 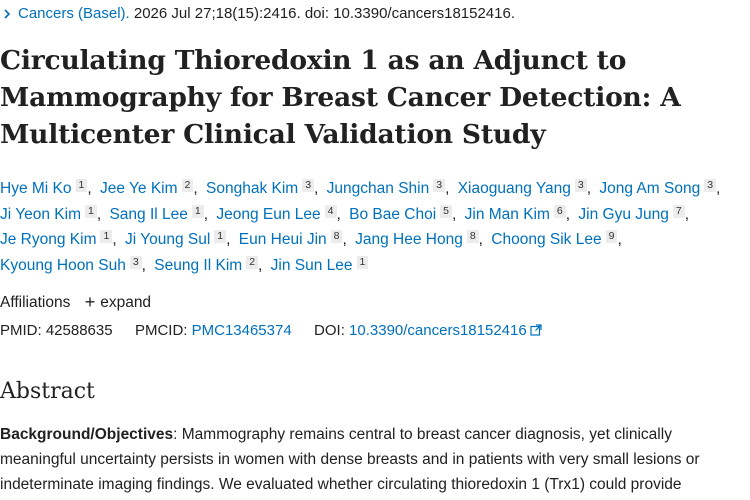 What do you see at coordinates (87, 434) in the screenshot?
I see `abstract-section-label: Background/Objectives` at bounding box center [87, 434].